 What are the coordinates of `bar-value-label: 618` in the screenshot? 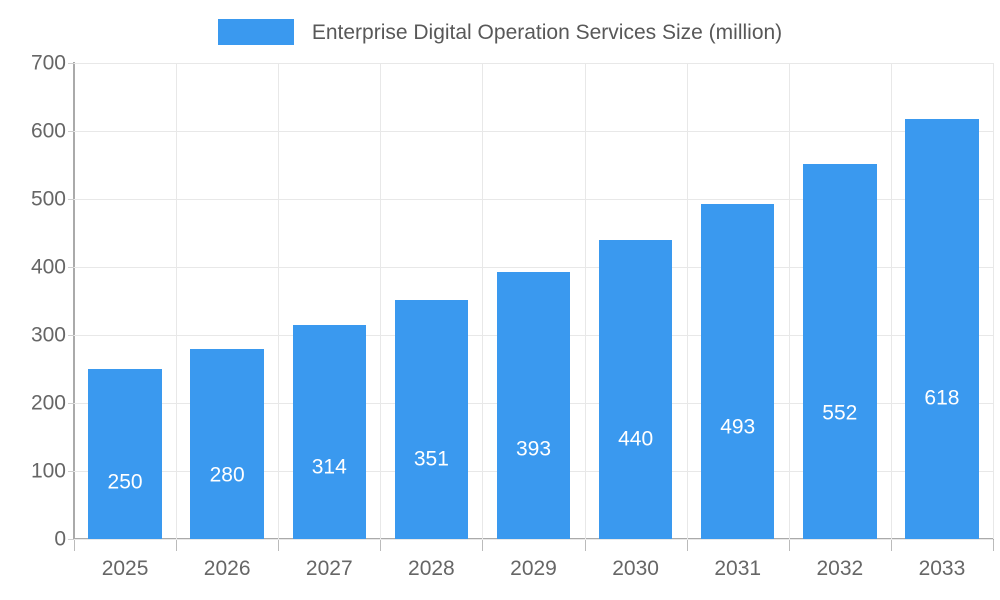 It's located at (942, 398).